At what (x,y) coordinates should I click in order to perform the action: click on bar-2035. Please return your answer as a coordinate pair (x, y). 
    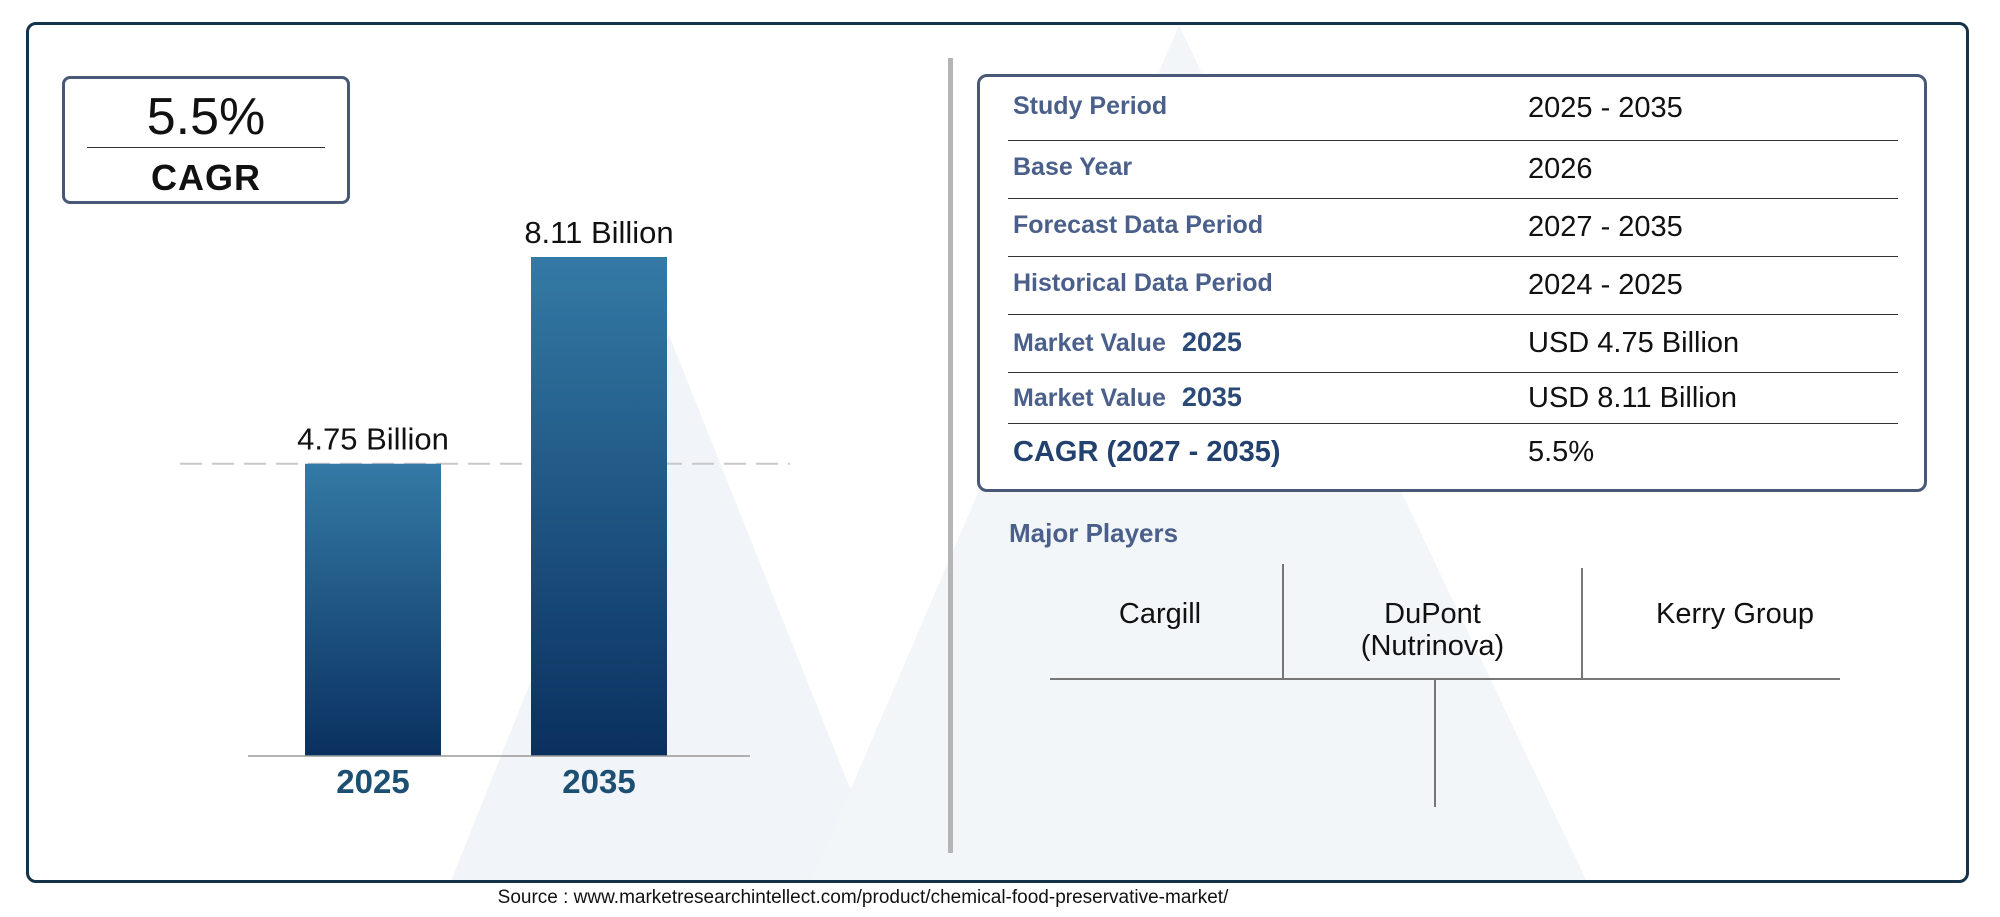
    Looking at the image, I should click on (599, 506).